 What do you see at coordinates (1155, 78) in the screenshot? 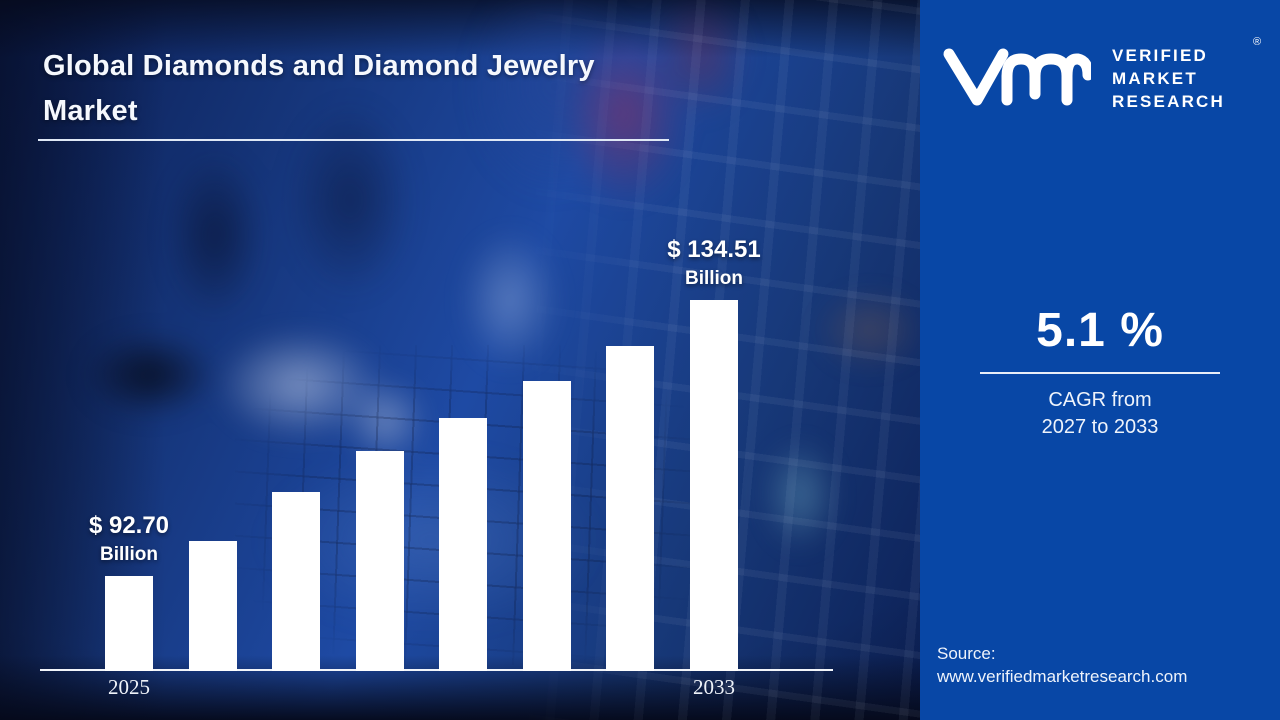
I see `brand-line-market: MARKET` at bounding box center [1155, 78].